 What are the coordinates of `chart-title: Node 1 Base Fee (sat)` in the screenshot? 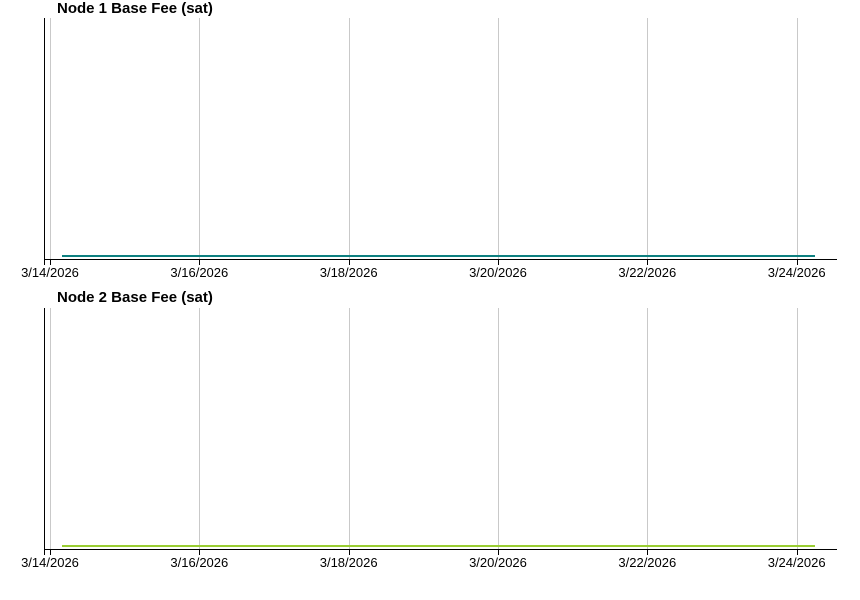 It's located at (135, 8).